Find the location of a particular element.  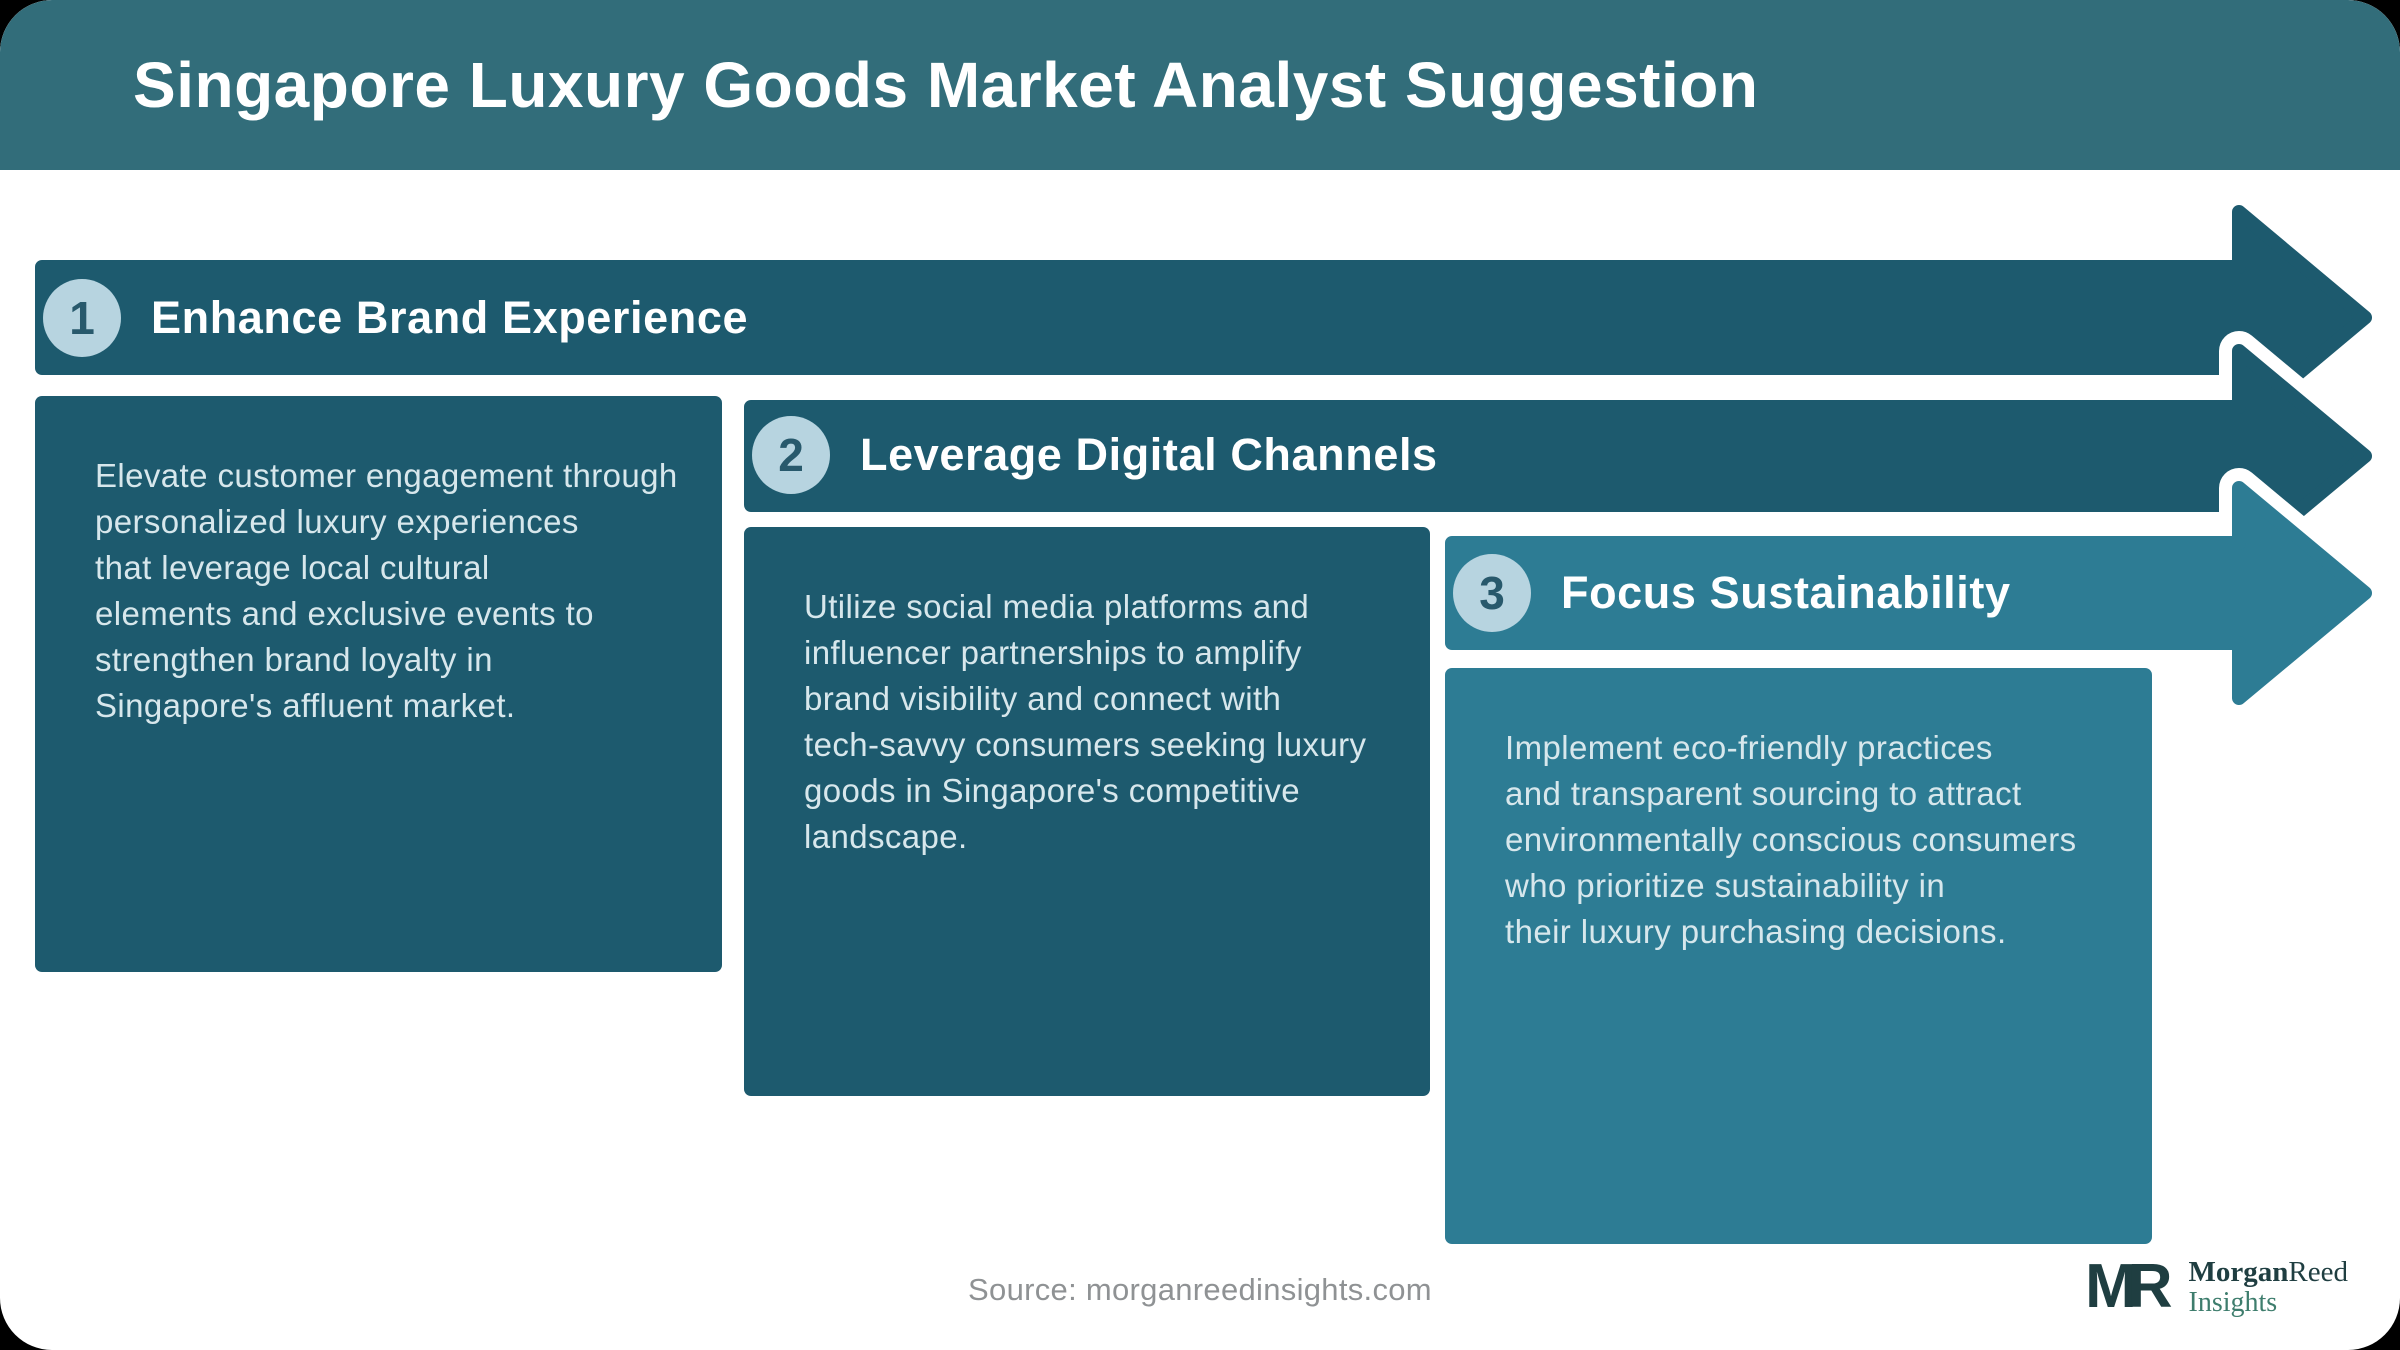

logo-text: MorganReed Insights is located at coordinates (2268, 1287).